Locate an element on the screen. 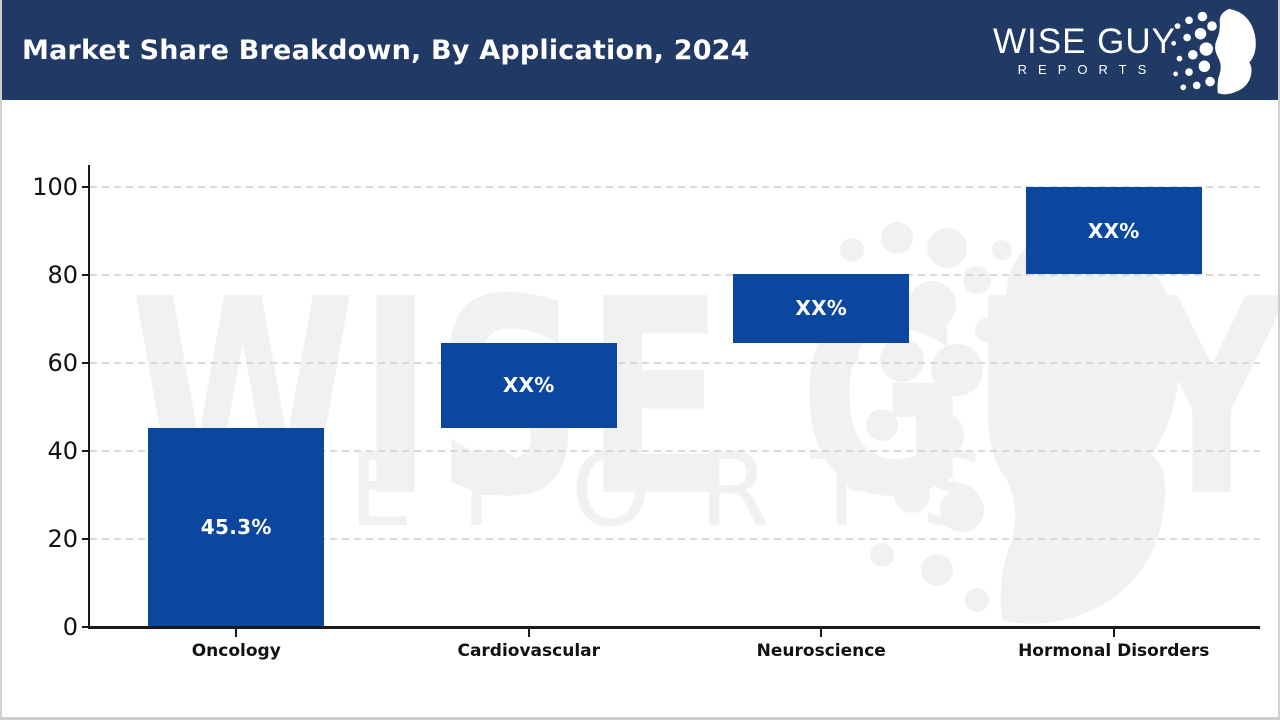 This screenshot has width=1280, height=720. logo-head-icon is located at coordinates (1213, 51).